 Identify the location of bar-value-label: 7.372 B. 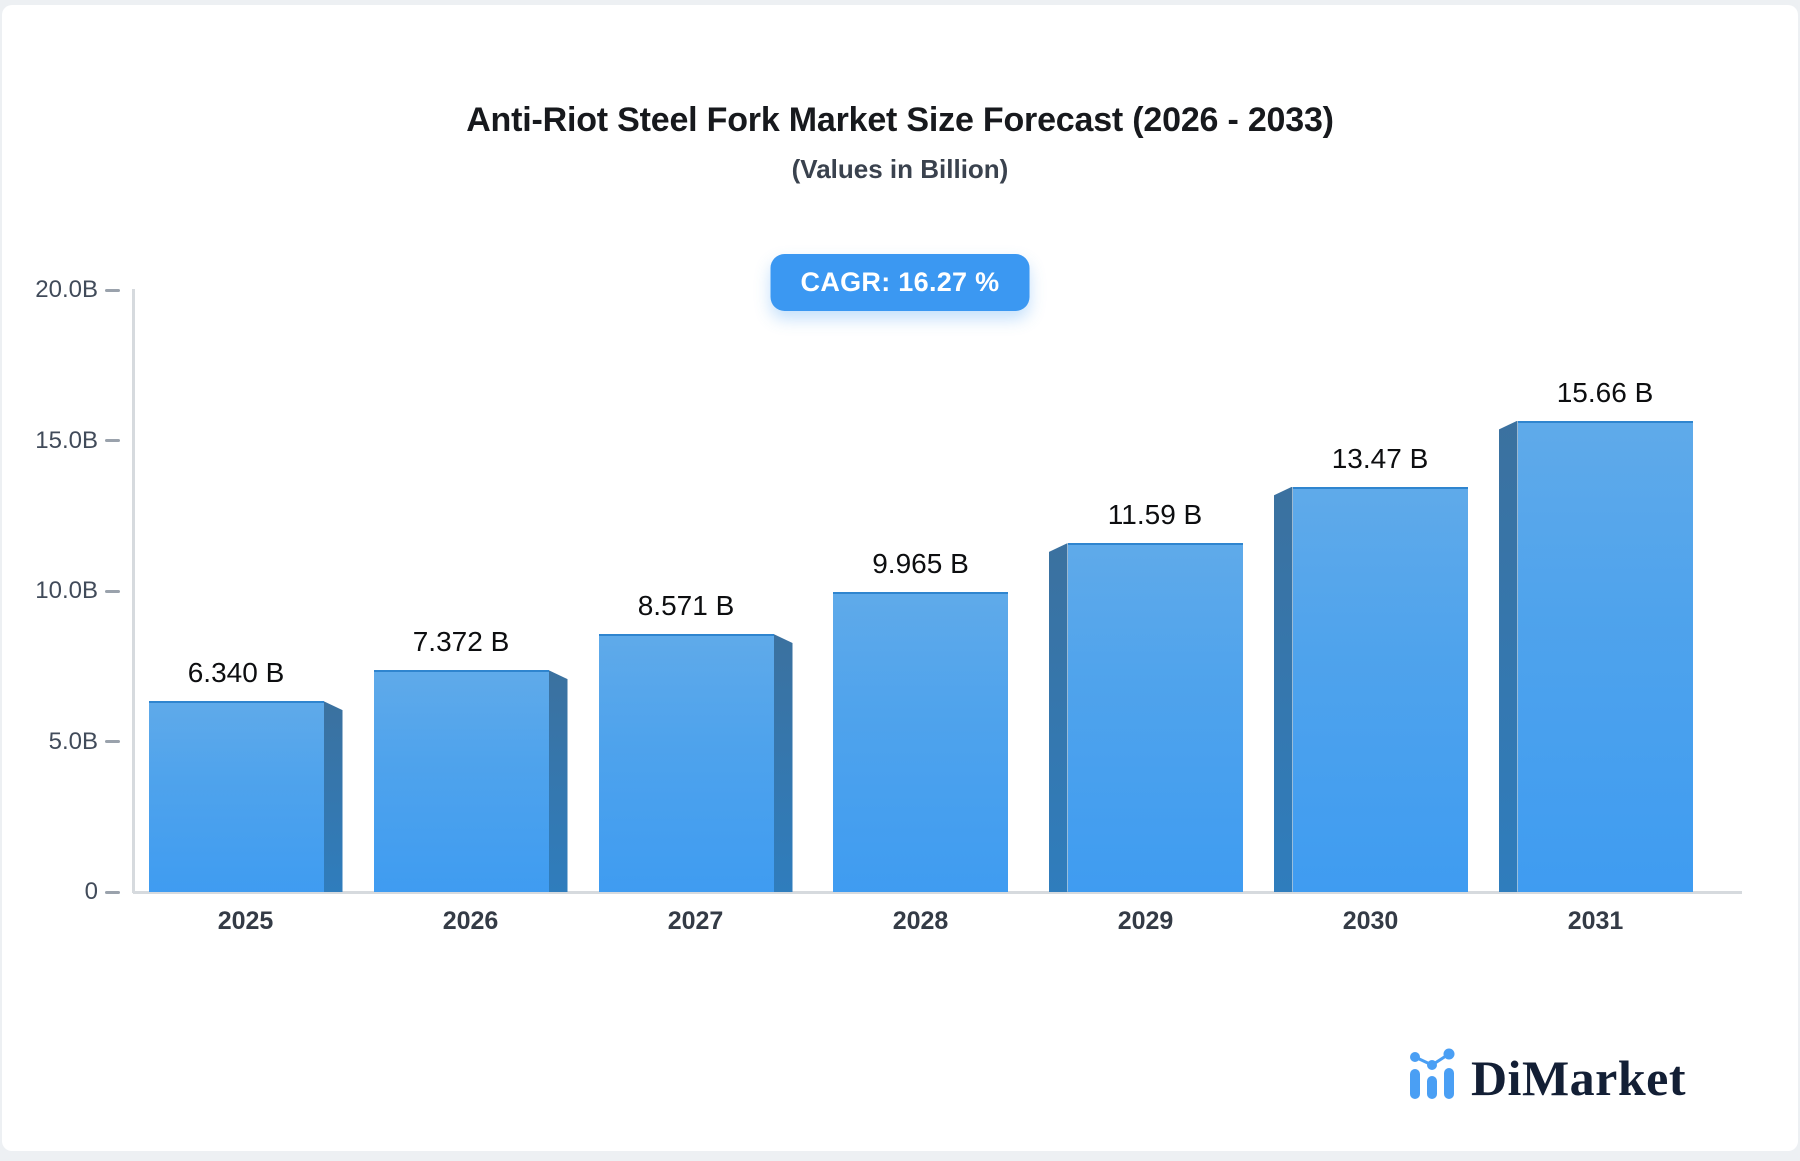
(461, 642).